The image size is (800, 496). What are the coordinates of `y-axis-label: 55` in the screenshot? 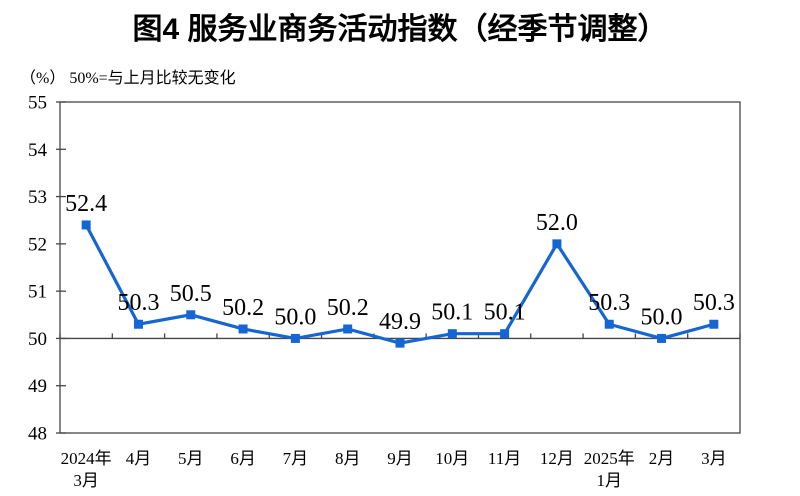 It's located at (37, 103).